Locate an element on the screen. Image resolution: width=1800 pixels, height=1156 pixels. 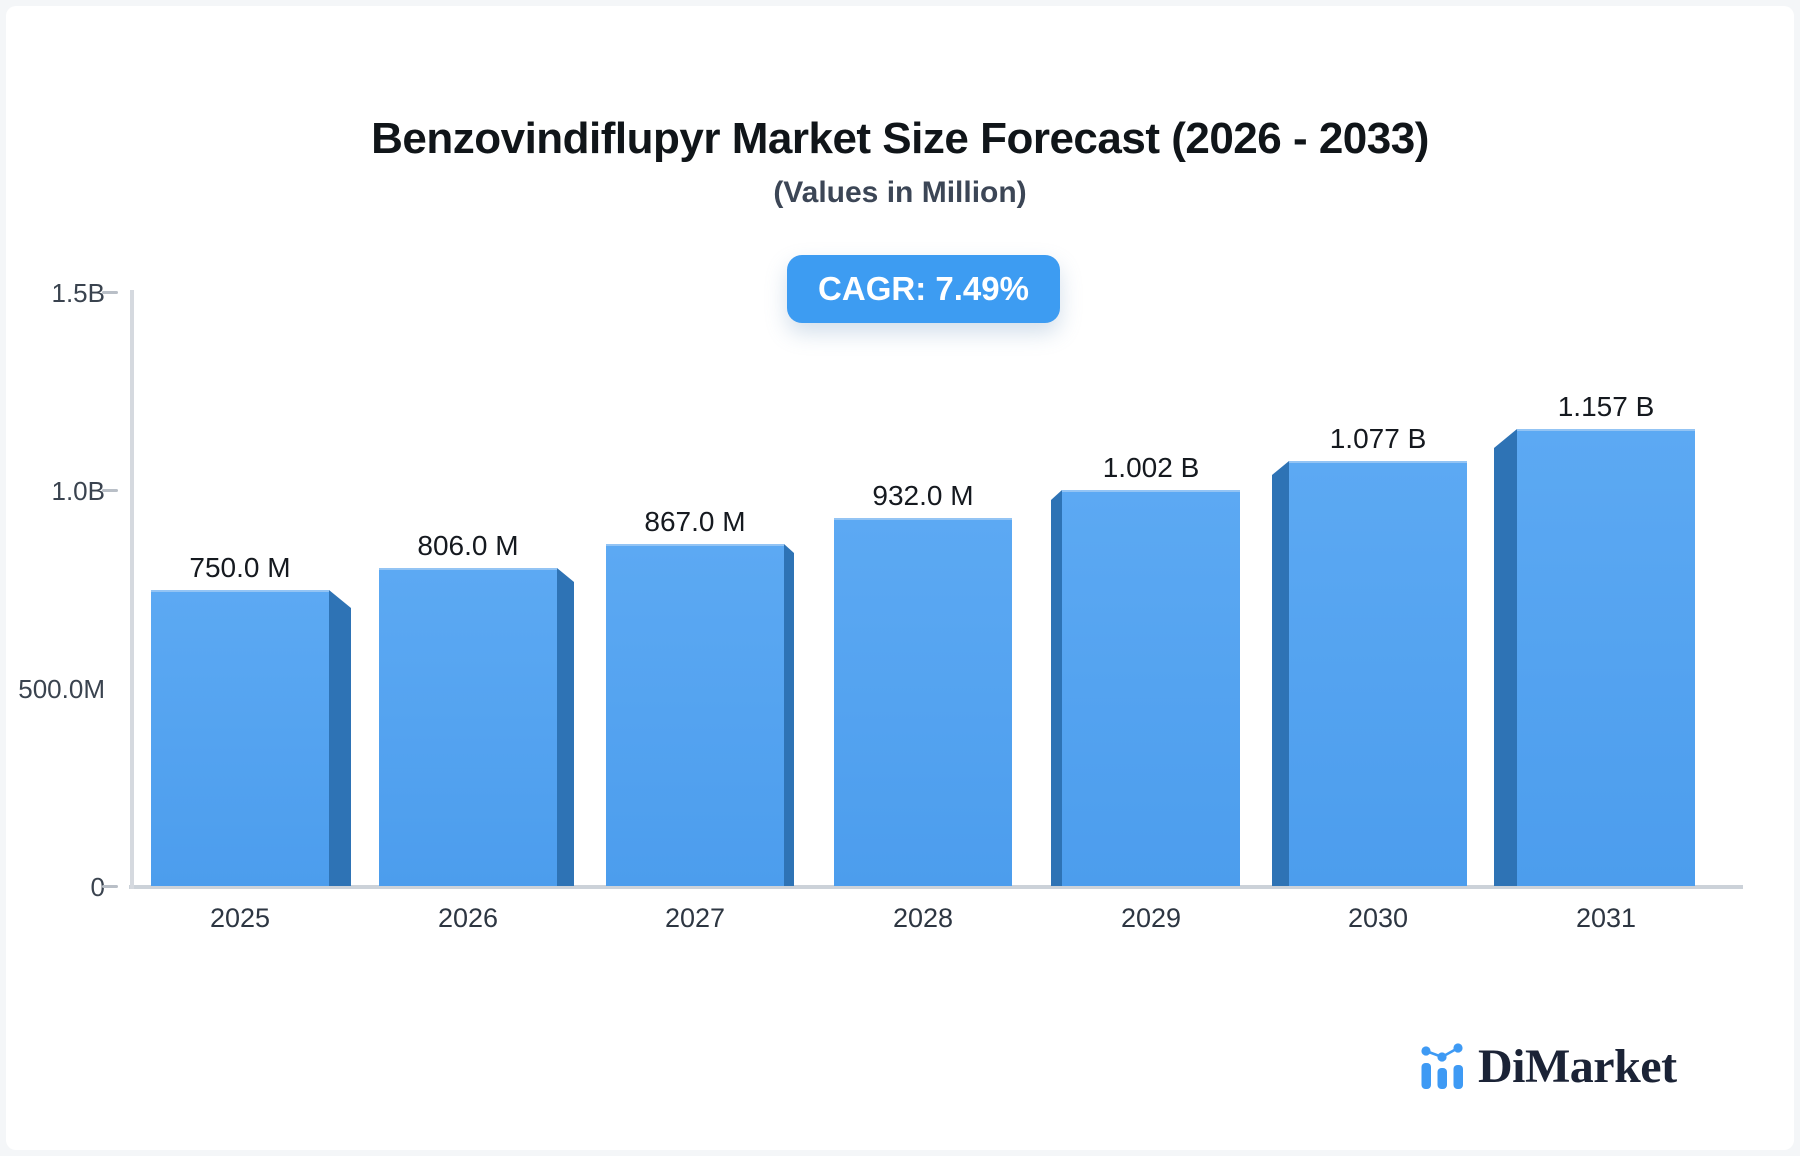
x-axis-label: 2026 is located at coordinates (468, 918).